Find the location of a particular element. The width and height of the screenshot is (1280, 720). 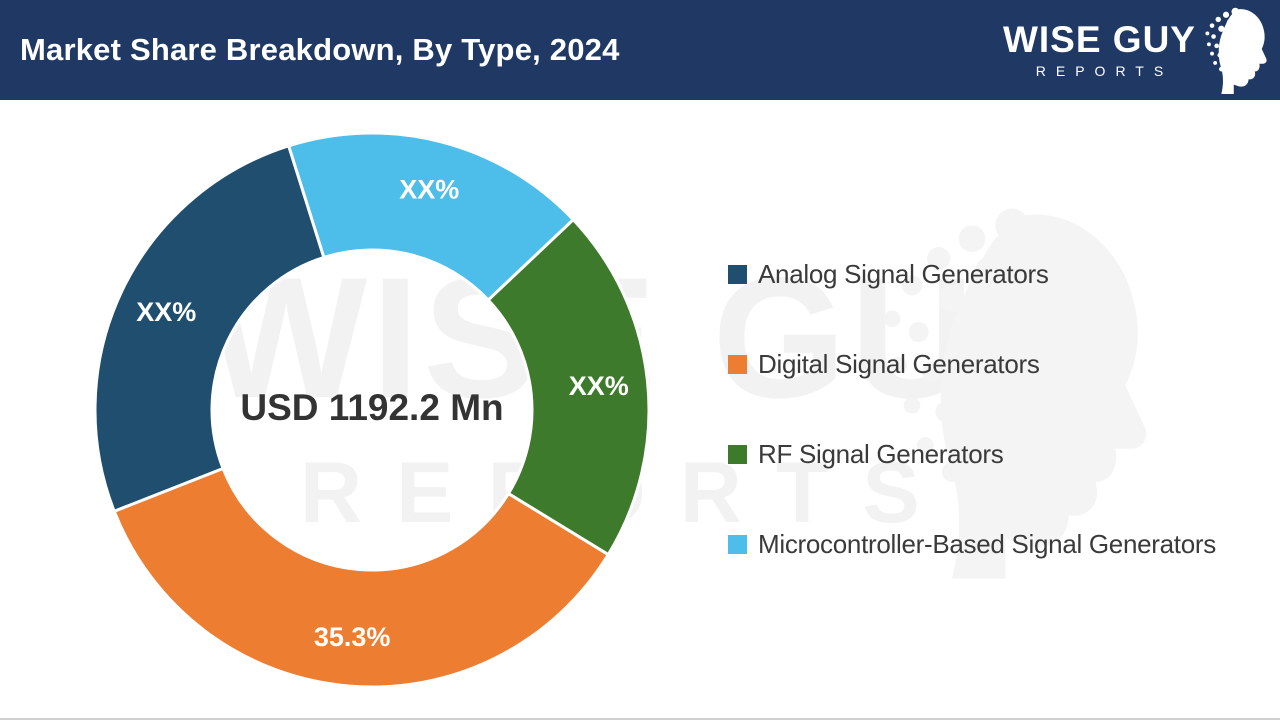

logo-face-icon is located at coordinates (1236, 50).